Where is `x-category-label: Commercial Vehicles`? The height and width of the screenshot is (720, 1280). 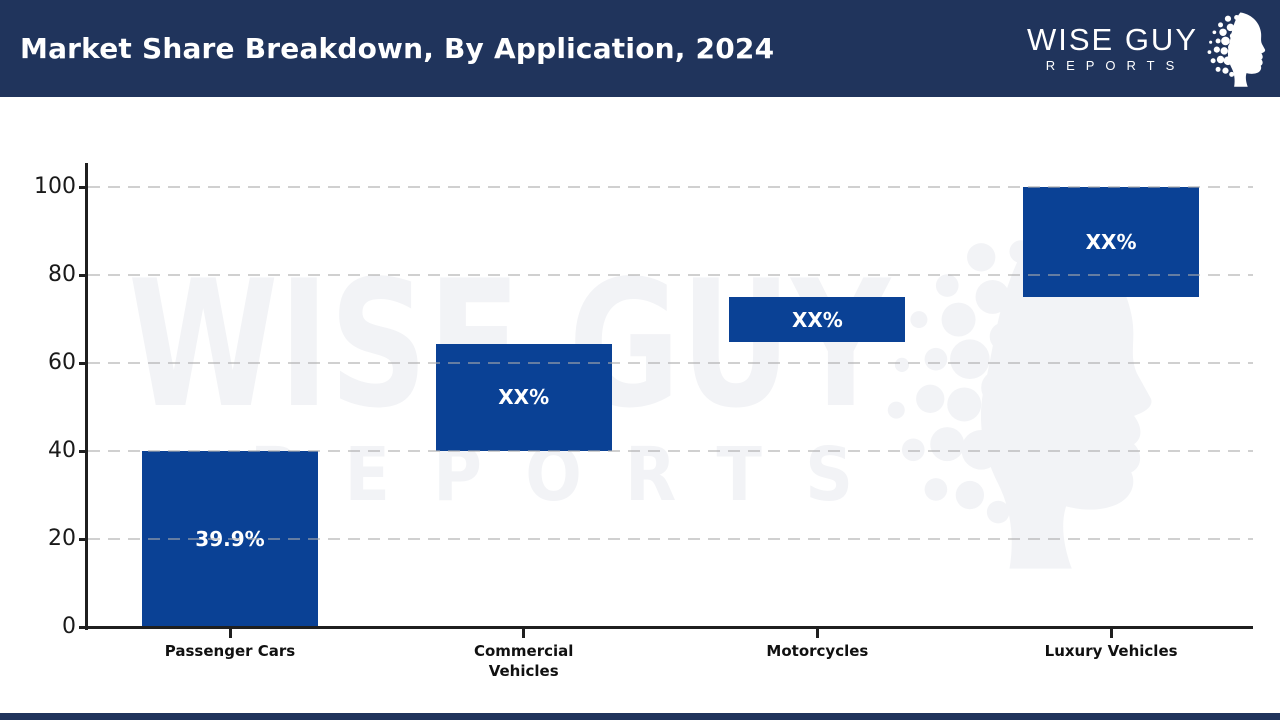
x-category-label: Commercial Vehicles is located at coordinates (523, 661).